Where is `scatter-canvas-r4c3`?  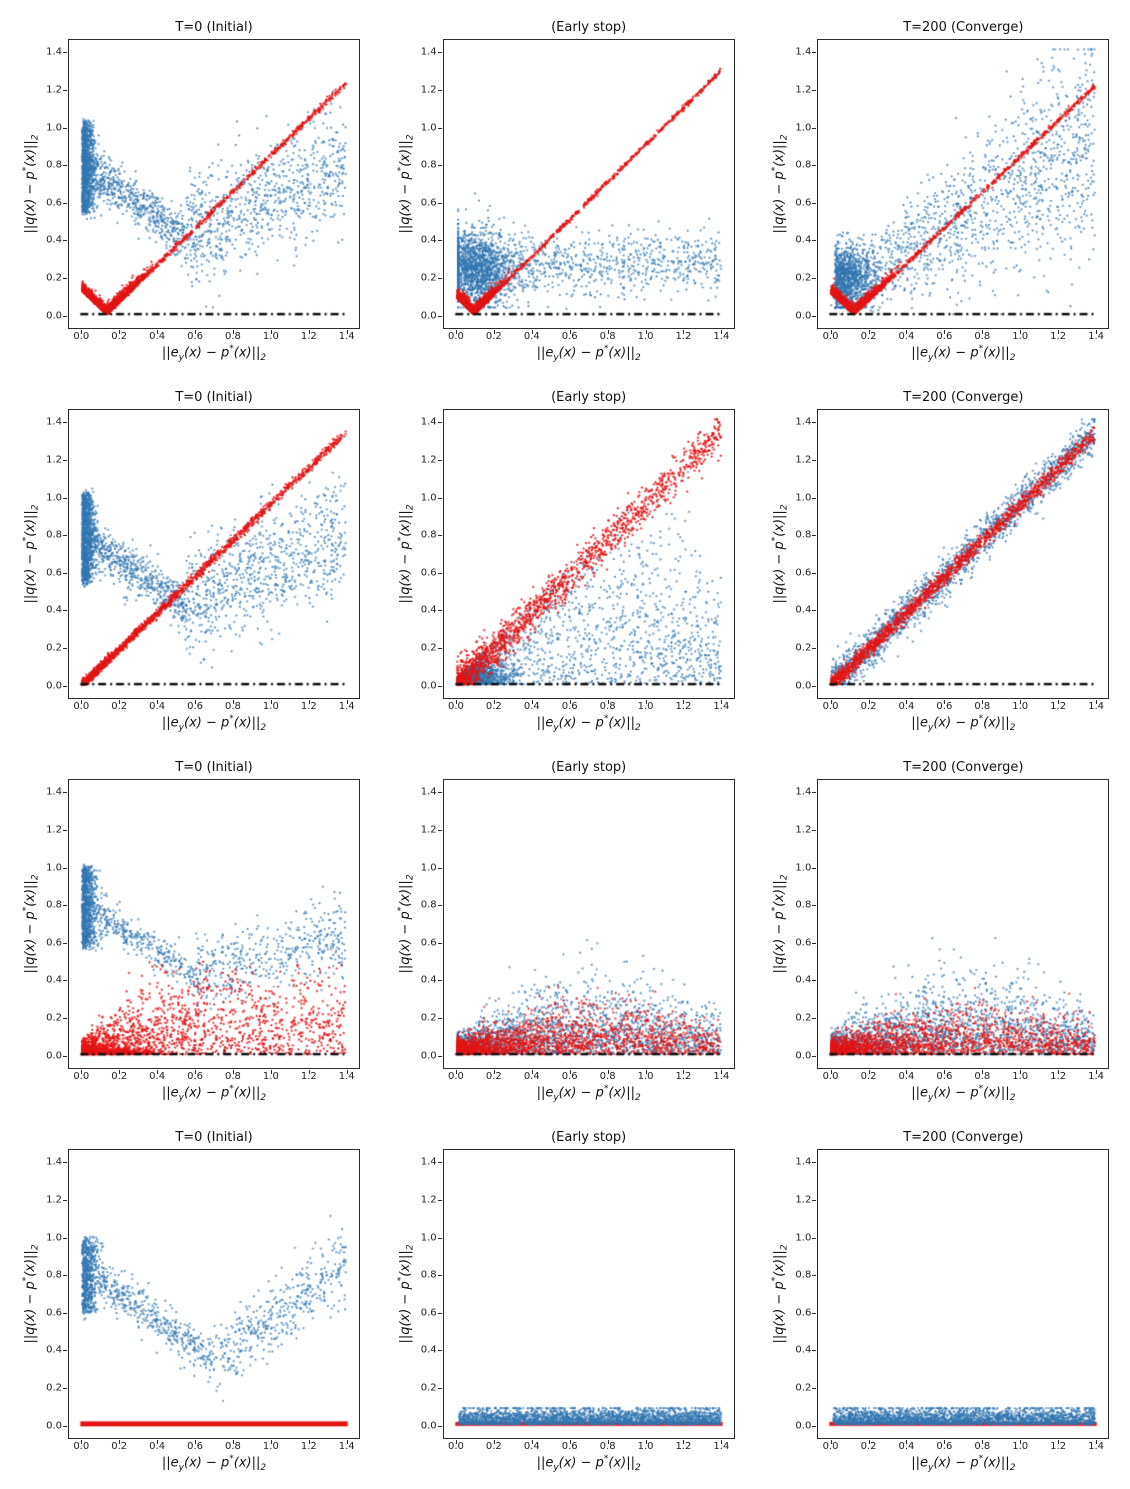 scatter-canvas-r4c3 is located at coordinates (963, 1294).